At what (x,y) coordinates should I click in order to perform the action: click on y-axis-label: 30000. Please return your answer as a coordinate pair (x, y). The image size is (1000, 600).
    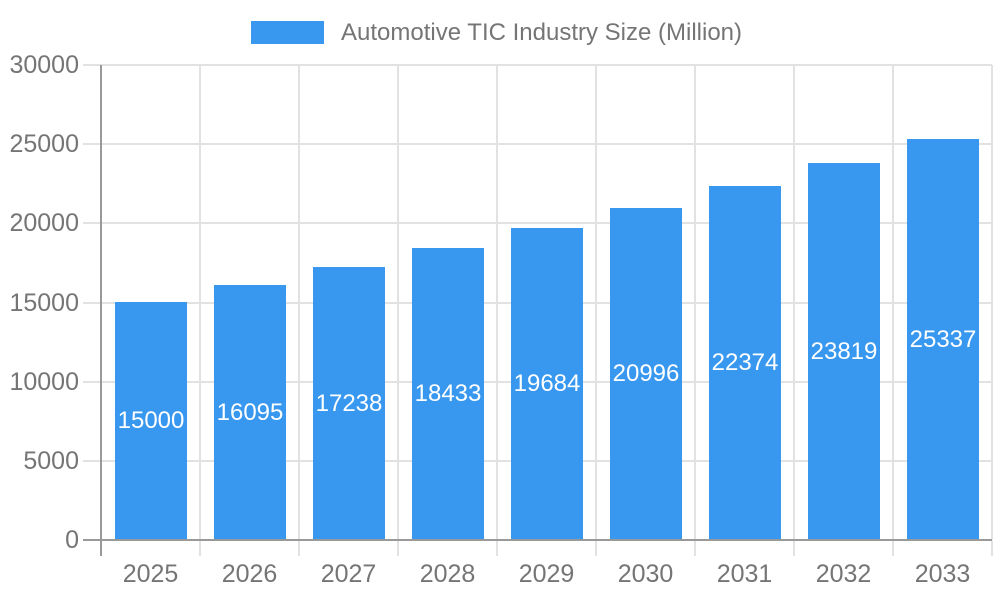
    Looking at the image, I should click on (44, 65).